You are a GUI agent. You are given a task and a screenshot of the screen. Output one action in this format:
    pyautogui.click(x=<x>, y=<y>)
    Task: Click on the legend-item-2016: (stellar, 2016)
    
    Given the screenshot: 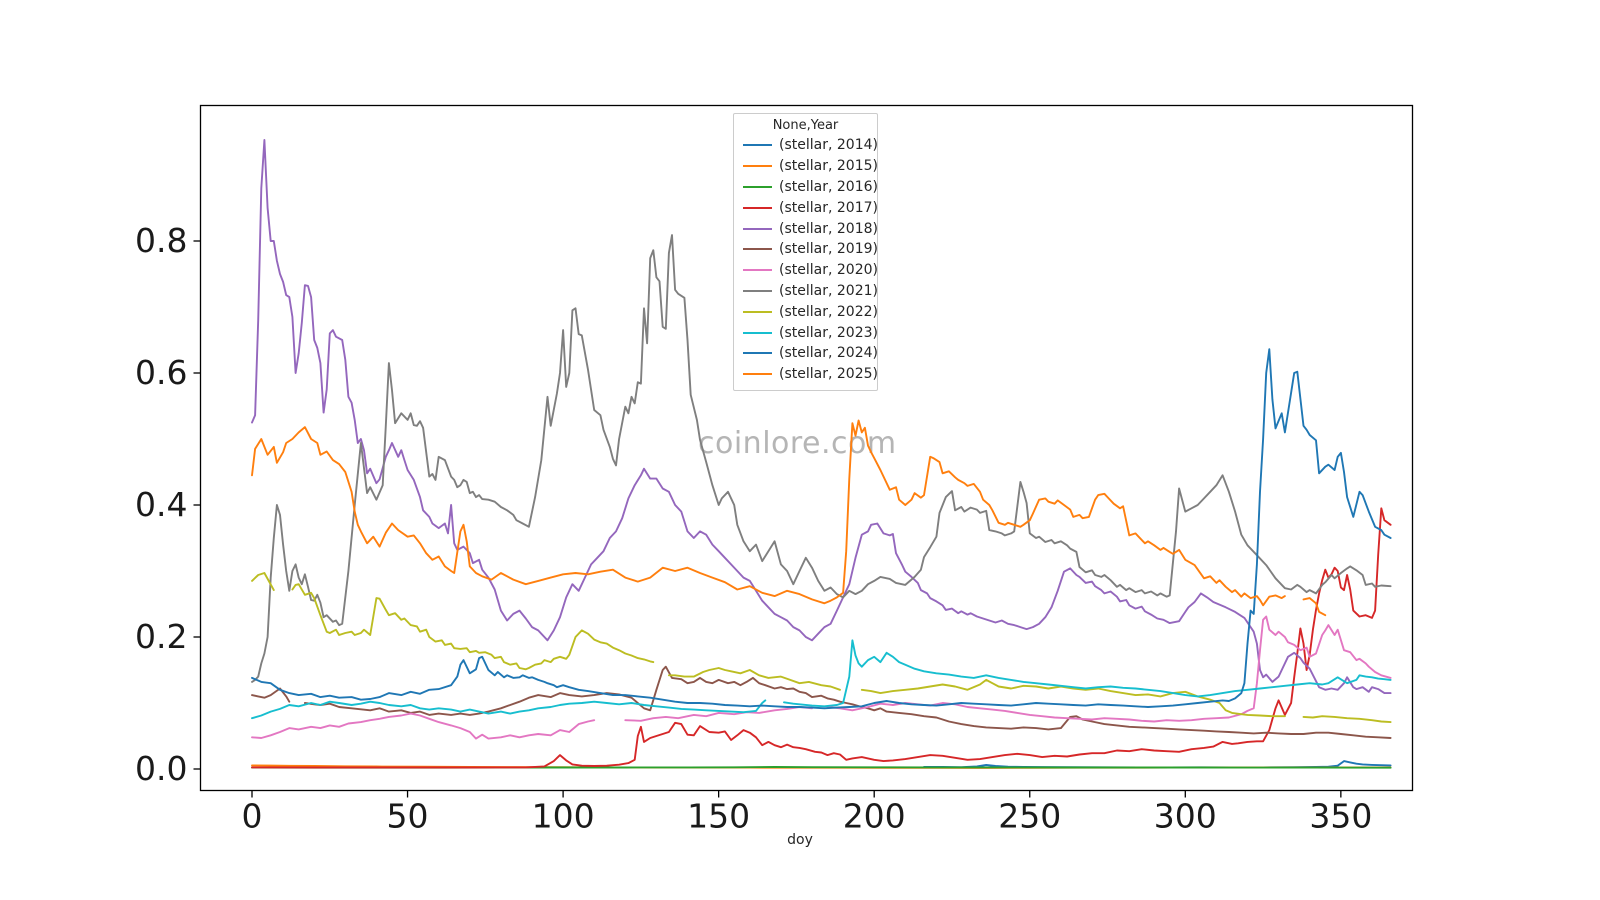 What is the action you would take?
    pyautogui.click(x=806, y=187)
    